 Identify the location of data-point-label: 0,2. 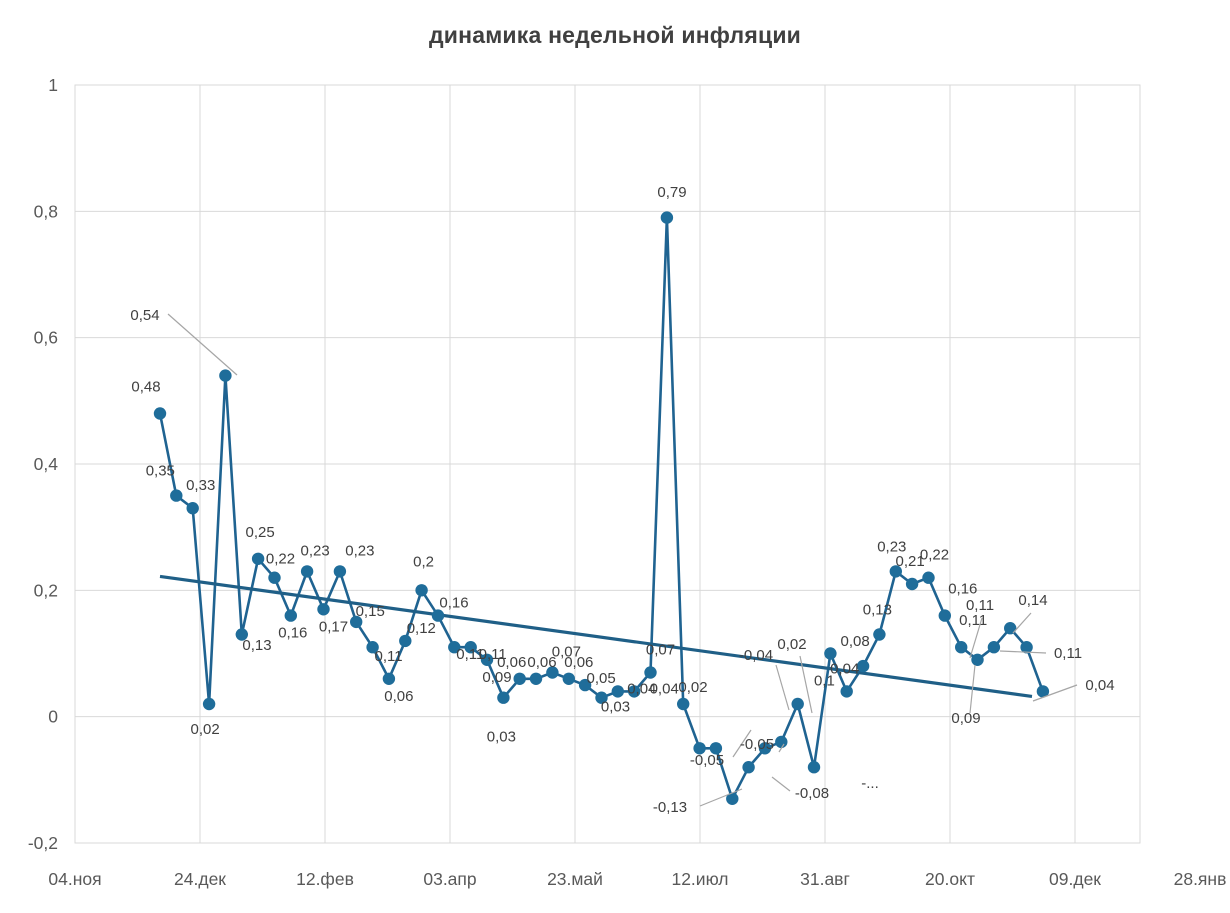
(423, 561).